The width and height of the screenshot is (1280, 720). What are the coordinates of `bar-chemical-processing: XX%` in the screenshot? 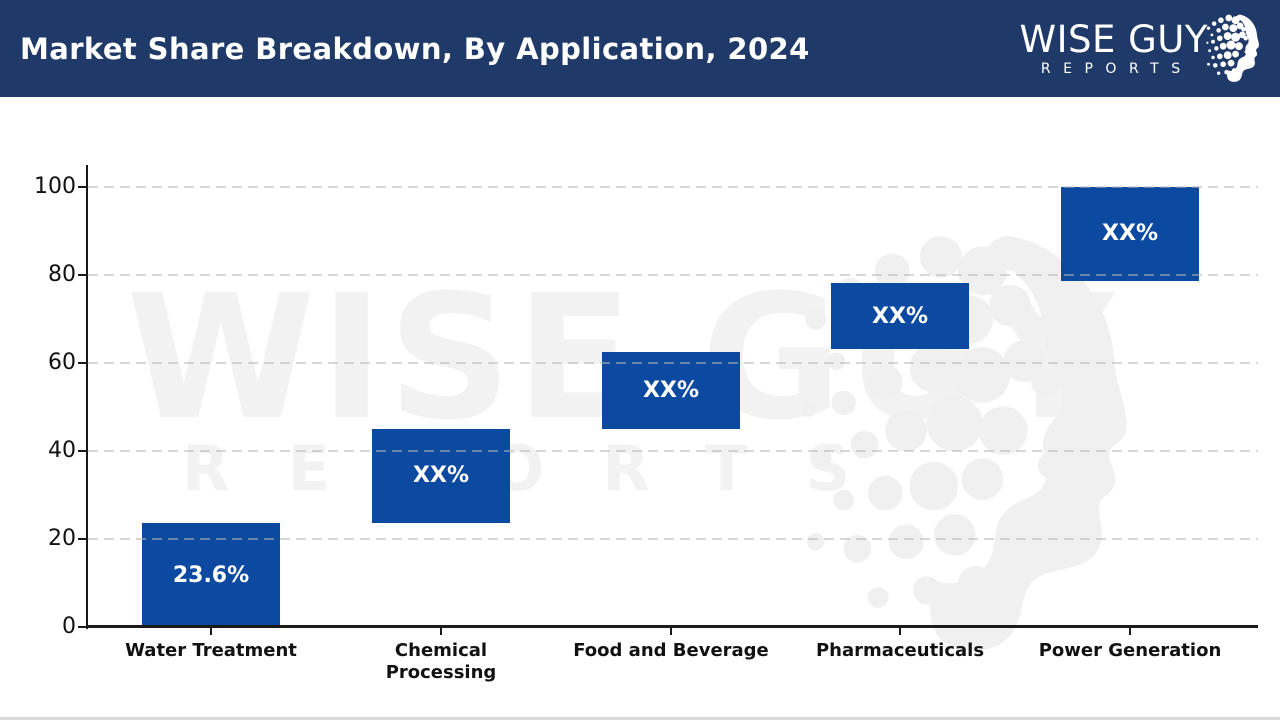 It's located at (441, 476).